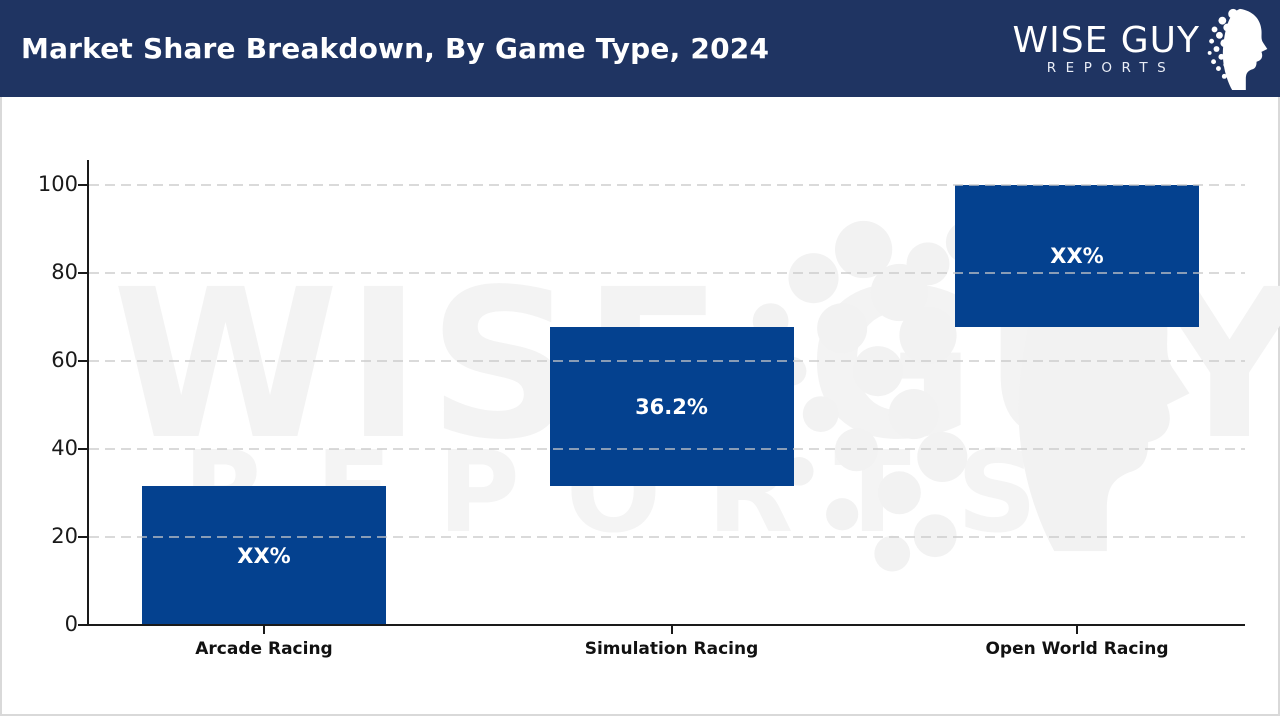  I want to click on bar-open-world-racing: XX%, so click(1077, 256).